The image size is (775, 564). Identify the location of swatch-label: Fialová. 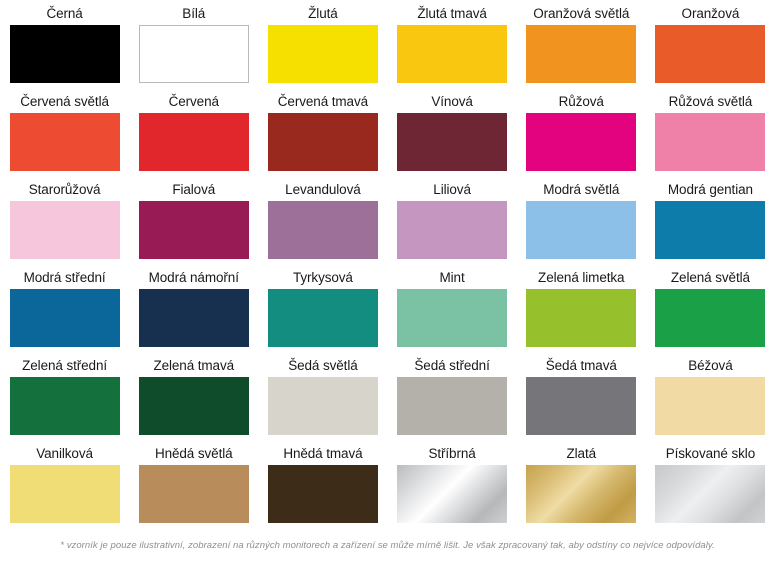
(194, 189).